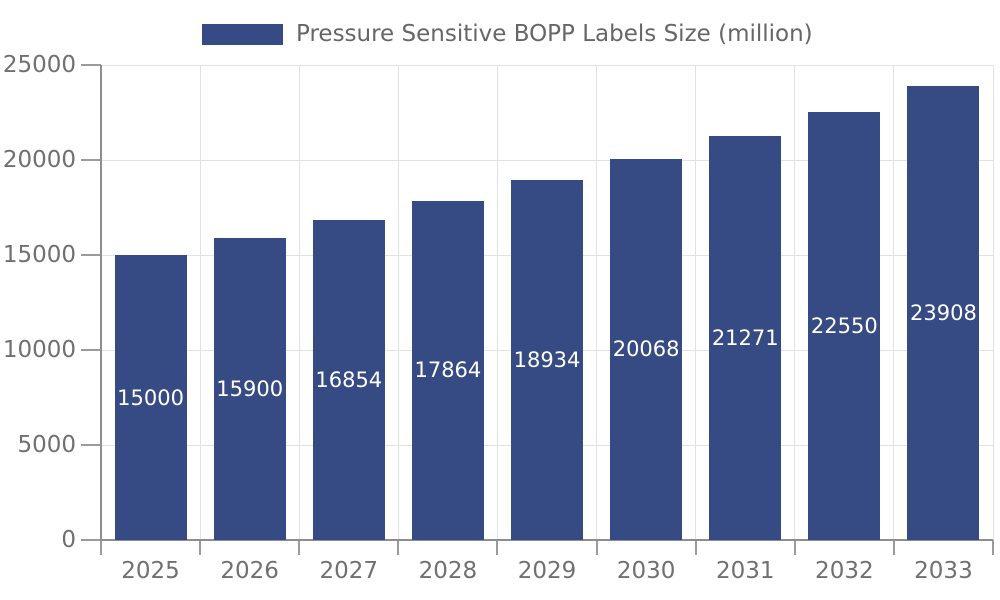 The image size is (1000, 600). What do you see at coordinates (39, 65) in the screenshot?
I see `y-axis-tick-label: 25000` at bounding box center [39, 65].